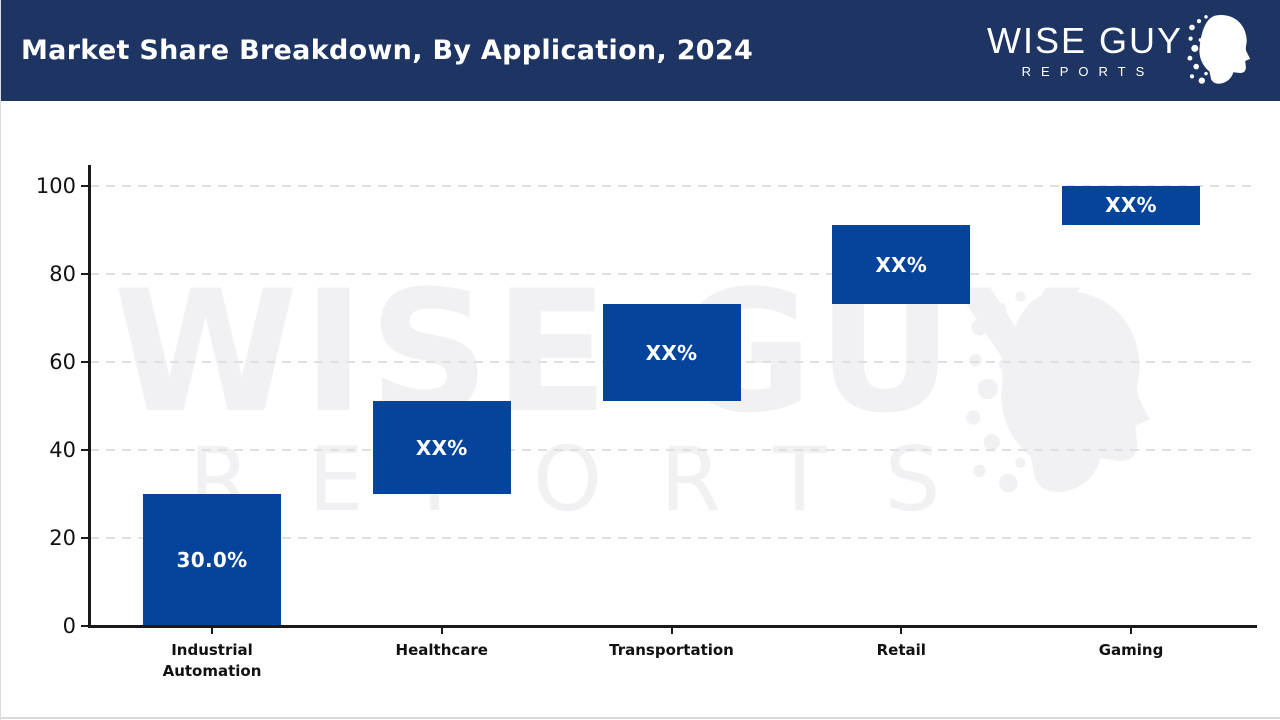 Image resolution: width=1280 pixels, height=720 pixels. What do you see at coordinates (1061, 395) in the screenshot?
I see `watermark-head-icon` at bounding box center [1061, 395].